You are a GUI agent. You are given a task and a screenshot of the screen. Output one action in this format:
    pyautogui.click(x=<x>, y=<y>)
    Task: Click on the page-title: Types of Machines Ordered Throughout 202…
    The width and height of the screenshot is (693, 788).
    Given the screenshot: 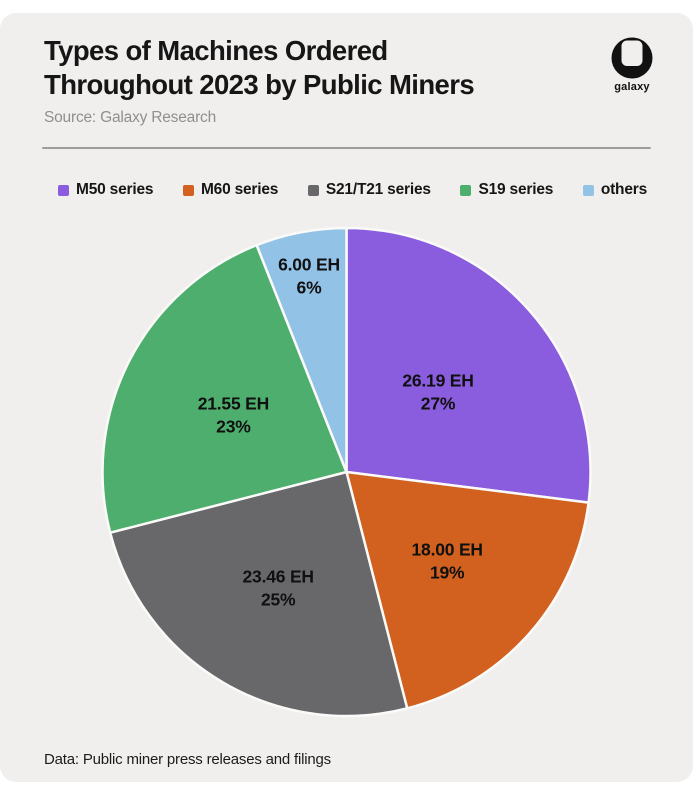 What is the action you would take?
    pyautogui.click(x=314, y=68)
    